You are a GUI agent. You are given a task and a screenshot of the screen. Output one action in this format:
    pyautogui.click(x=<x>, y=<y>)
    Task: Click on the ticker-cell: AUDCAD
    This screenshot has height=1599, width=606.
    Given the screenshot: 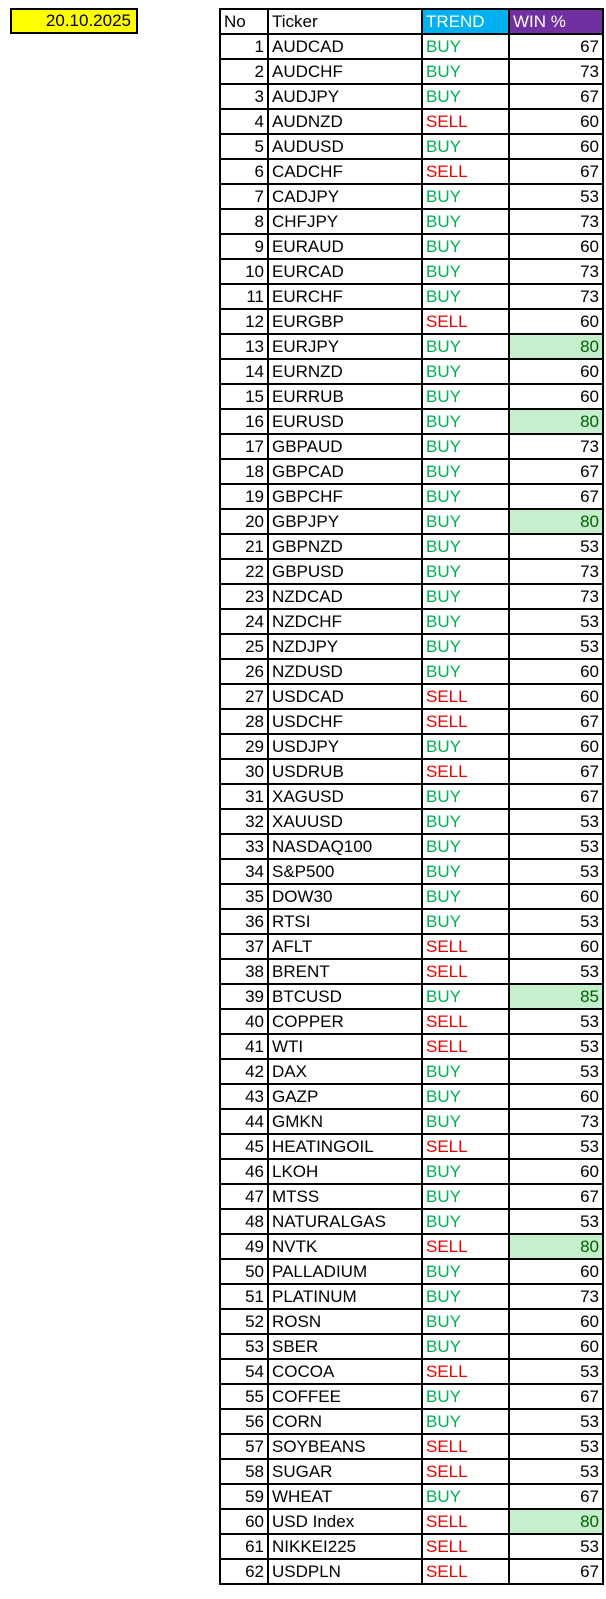 What is the action you would take?
    pyautogui.click(x=345, y=46)
    